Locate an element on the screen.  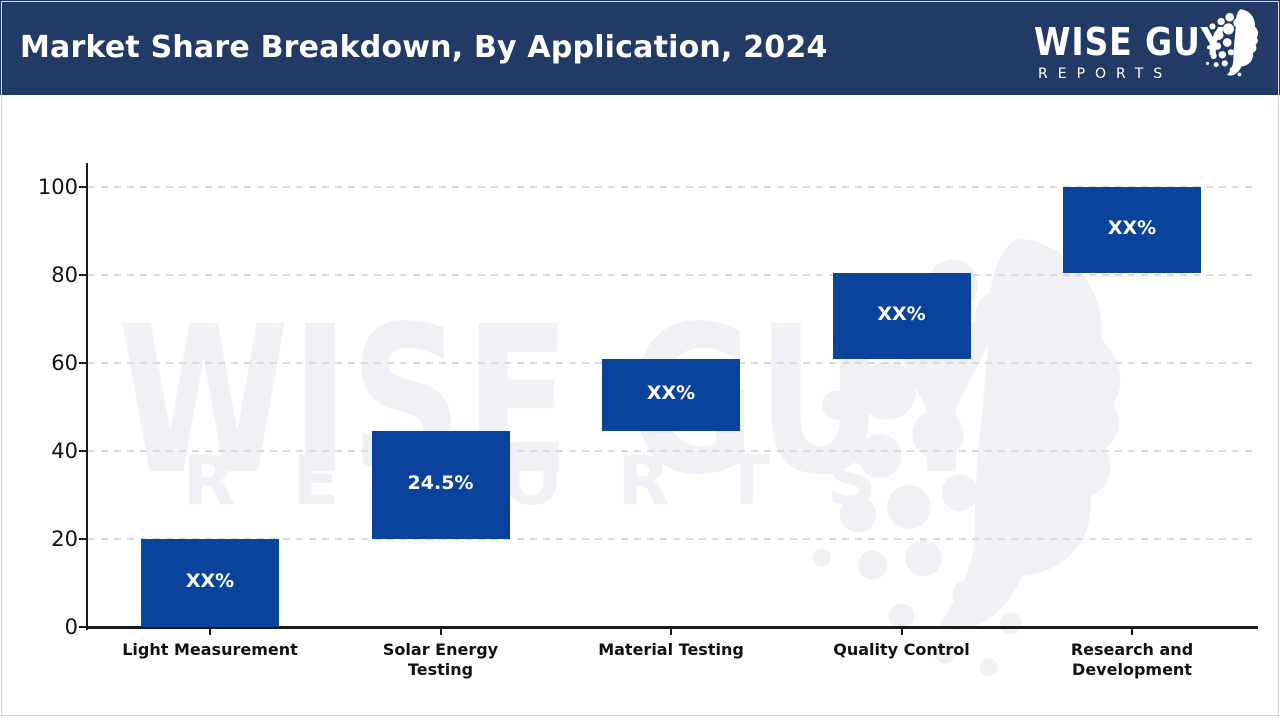
x-category-label-5: Research and Development is located at coordinates (1132, 659).